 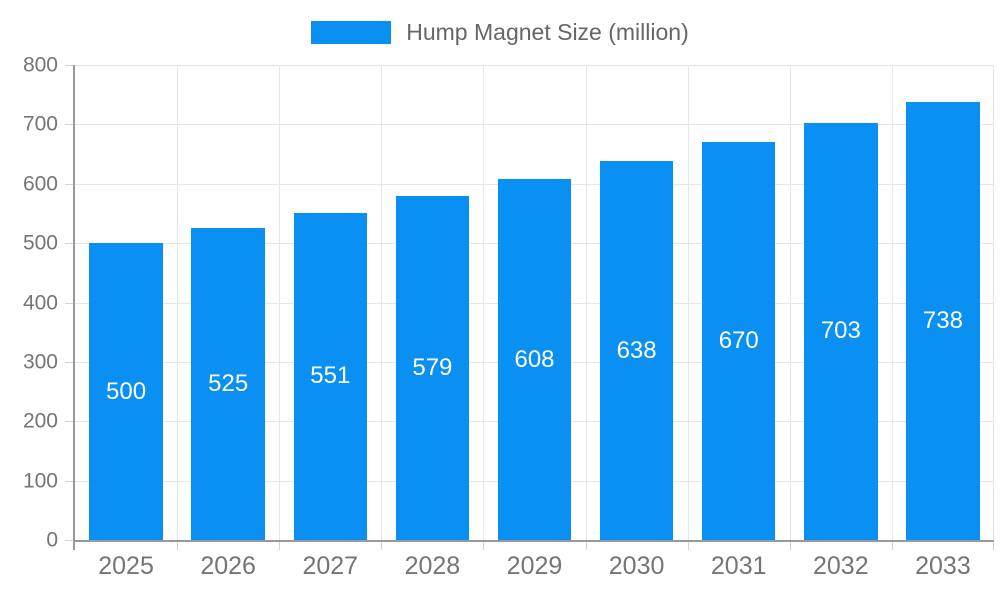 What do you see at coordinates (547, 32) in the screenshot?
I see `legend-label: Hump Magnet Size (million)` at bounding box center [547, 32].